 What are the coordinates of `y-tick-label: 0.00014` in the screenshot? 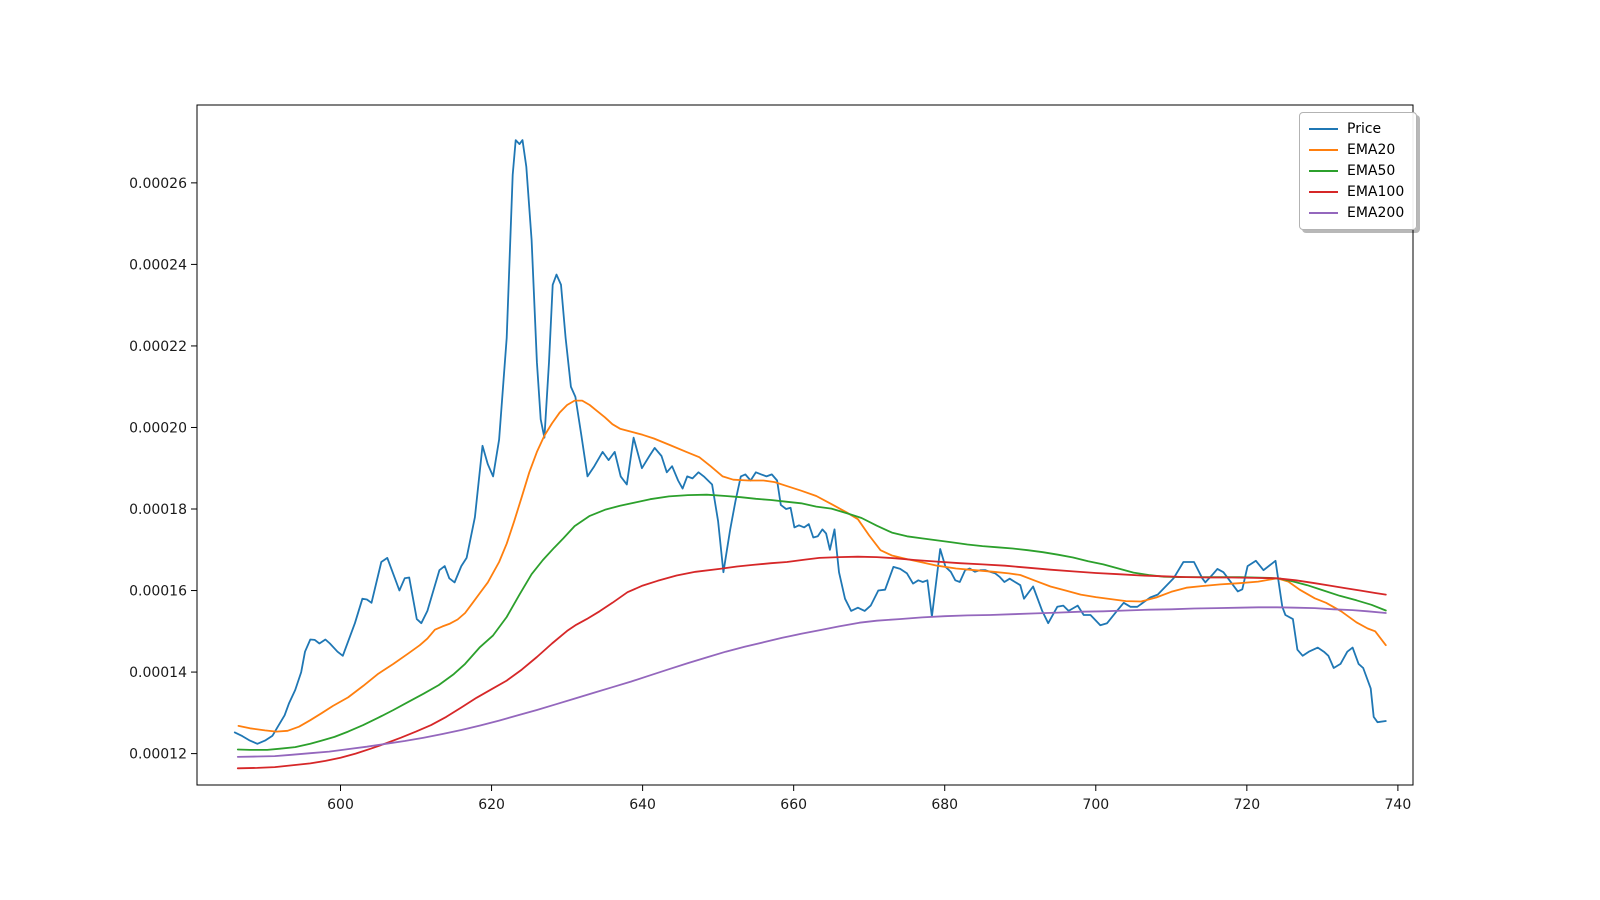 It's located at (158, 673).